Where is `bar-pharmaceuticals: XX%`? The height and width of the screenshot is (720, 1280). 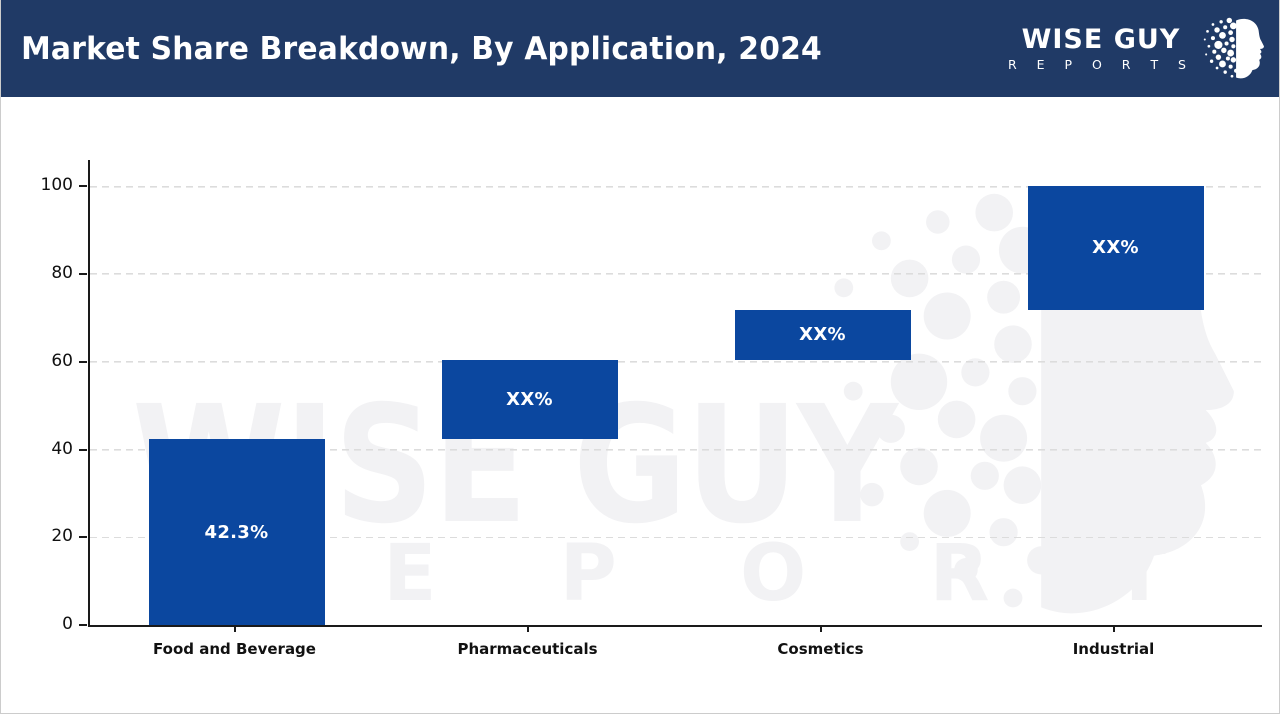 bar-pharmaceuticals: XX% is located at coordinates (529, 399).